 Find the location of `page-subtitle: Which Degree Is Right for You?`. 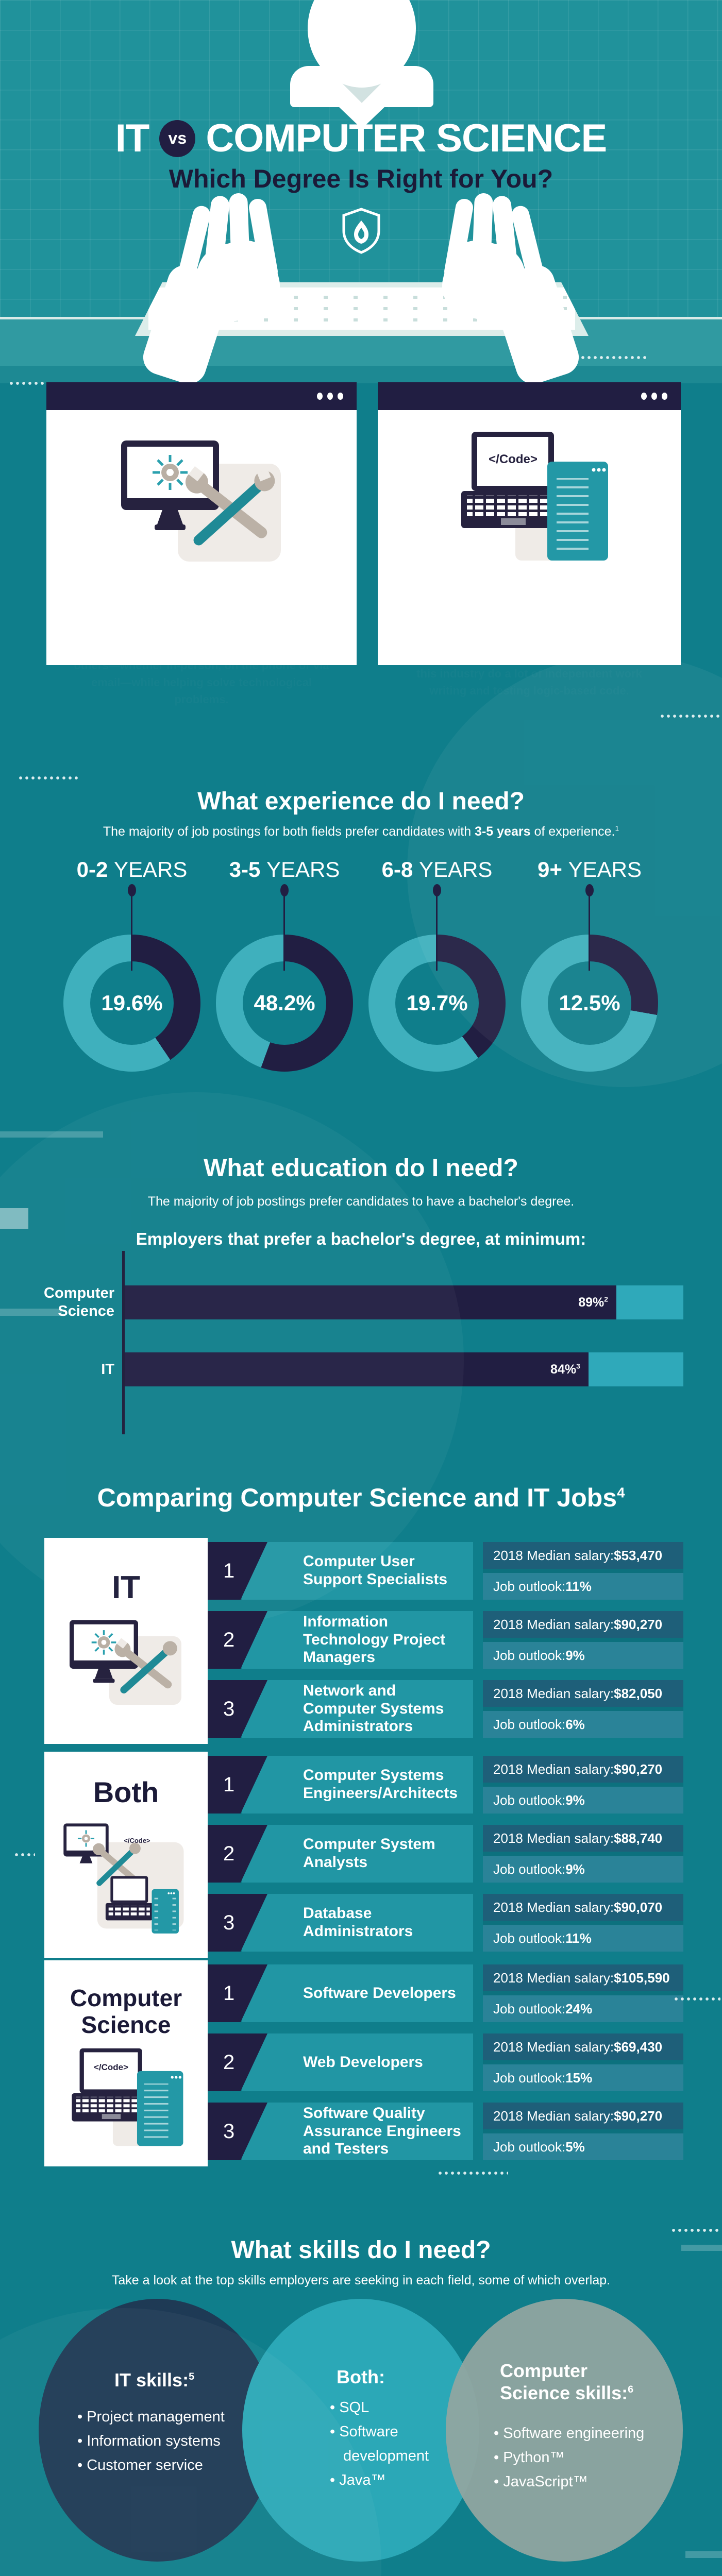

page-subtitle: Which Degree Is Right for You? is located at coordinates (361, 178).